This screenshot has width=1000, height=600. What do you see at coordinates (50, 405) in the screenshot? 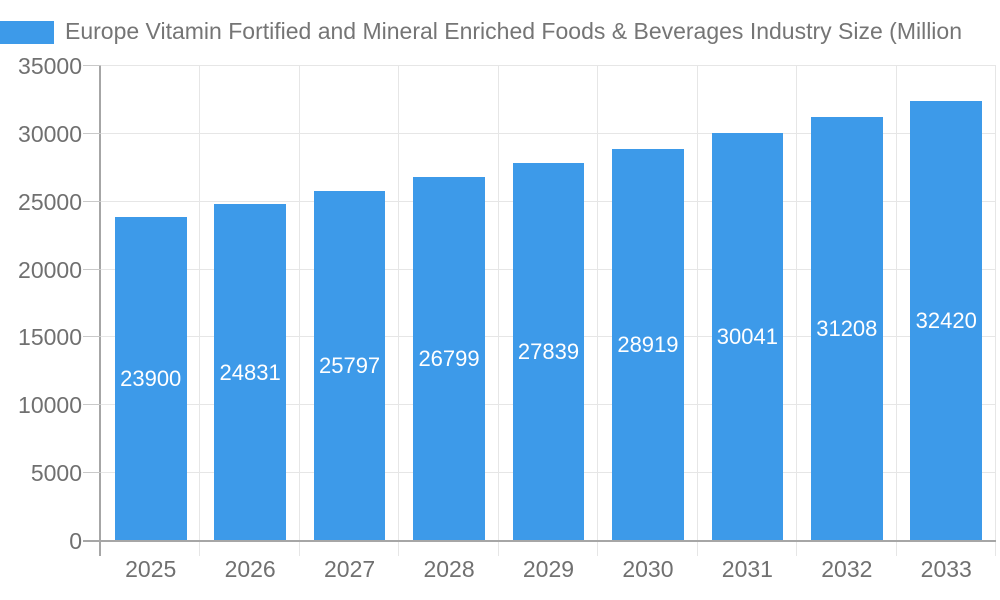
I see `y-axis-label-10000: 10000` at bounding box center [50, 405].